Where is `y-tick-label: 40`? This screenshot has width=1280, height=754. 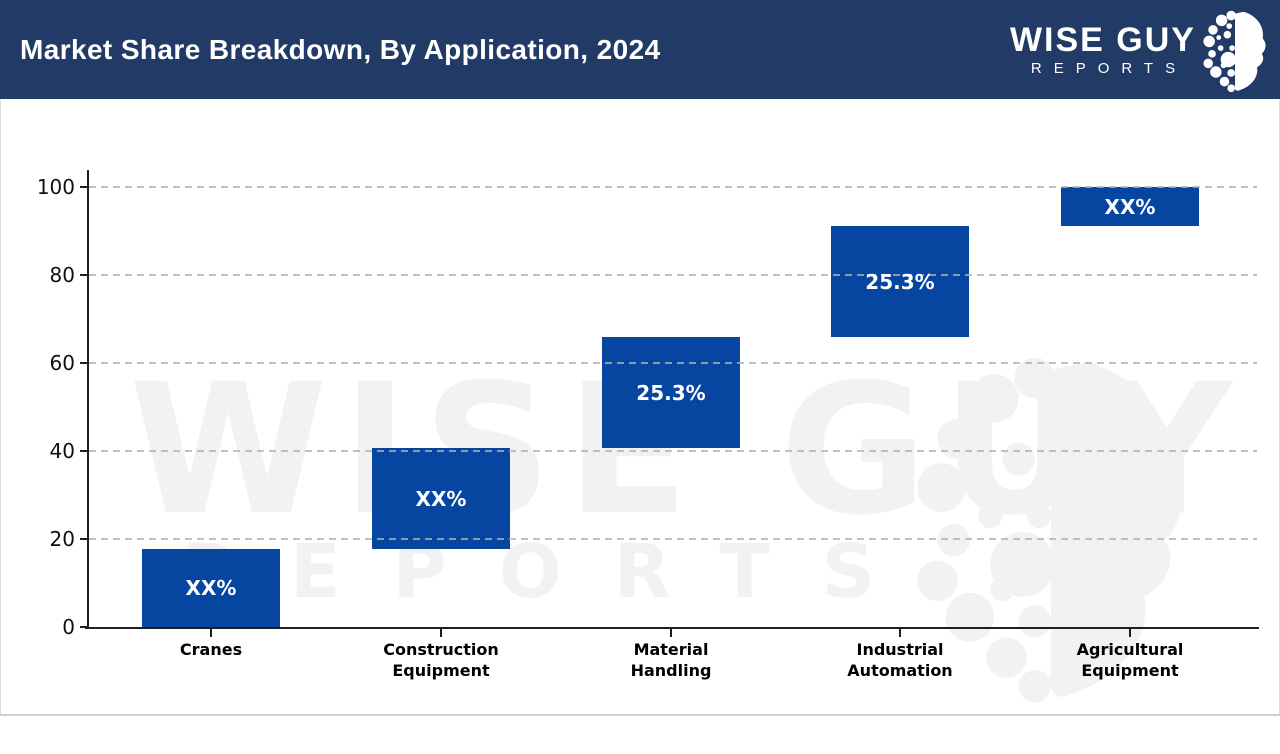 y-tick-label: 40 is located at coordinates (62, 451).